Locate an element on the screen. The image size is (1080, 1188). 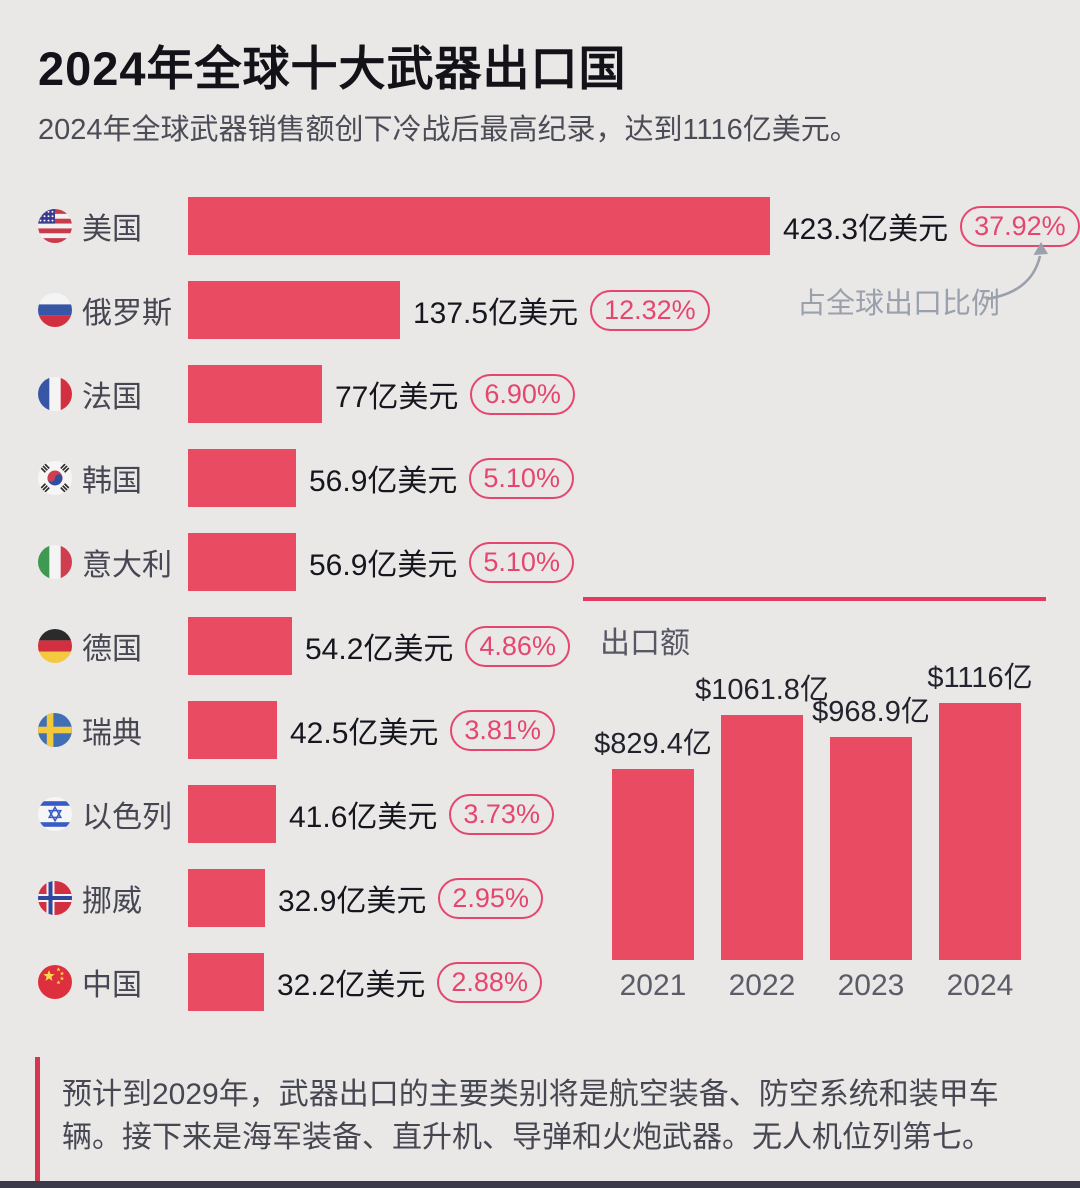
export-value-label: 54.2亿美元 is located at coordinates (379, 649).